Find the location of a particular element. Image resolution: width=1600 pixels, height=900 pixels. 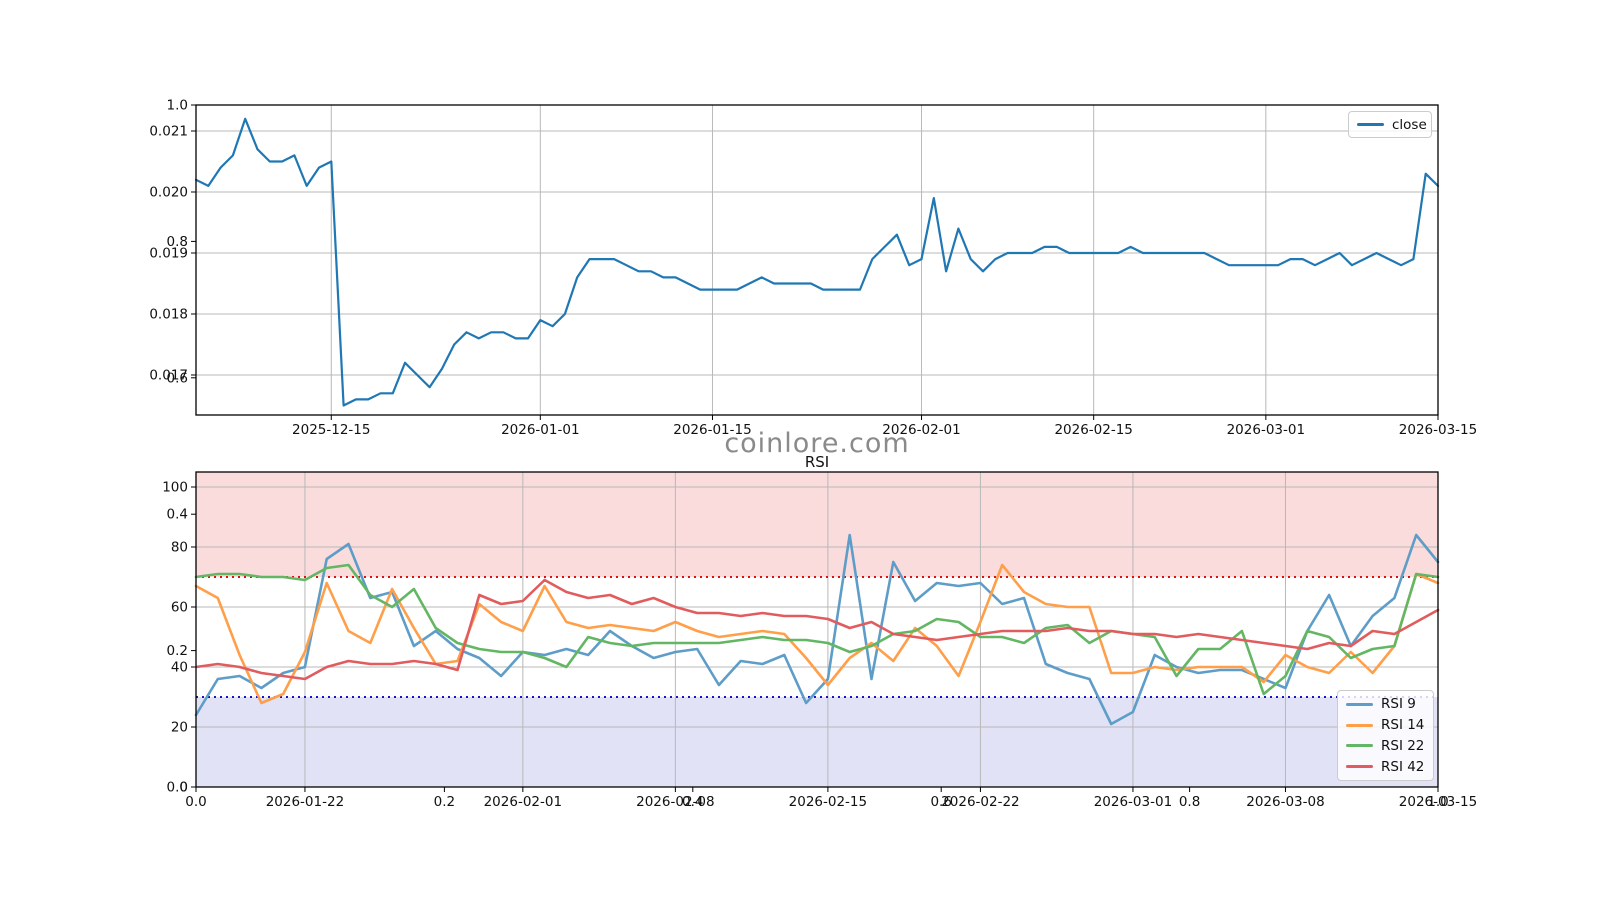

overlay-y-tick-label: 1.0 is located at coordinates (177, 106).